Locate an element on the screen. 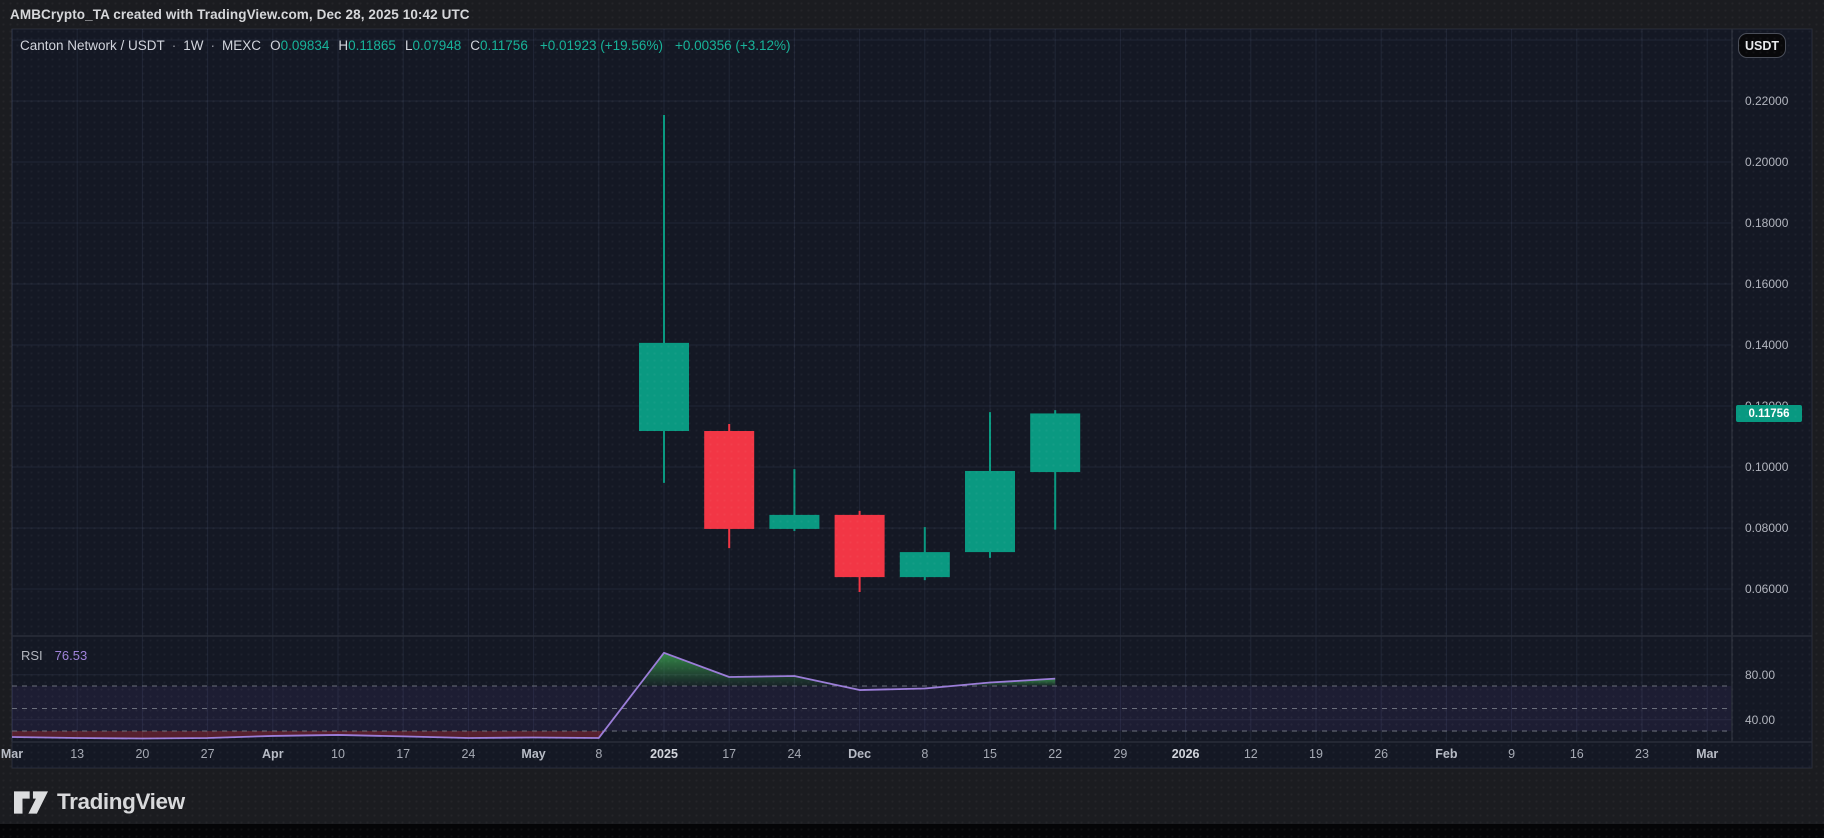 The height and width of the screenshot is (838, 1824). rsi-legend: RSI 76.53 is located at coordinates (54, 655).